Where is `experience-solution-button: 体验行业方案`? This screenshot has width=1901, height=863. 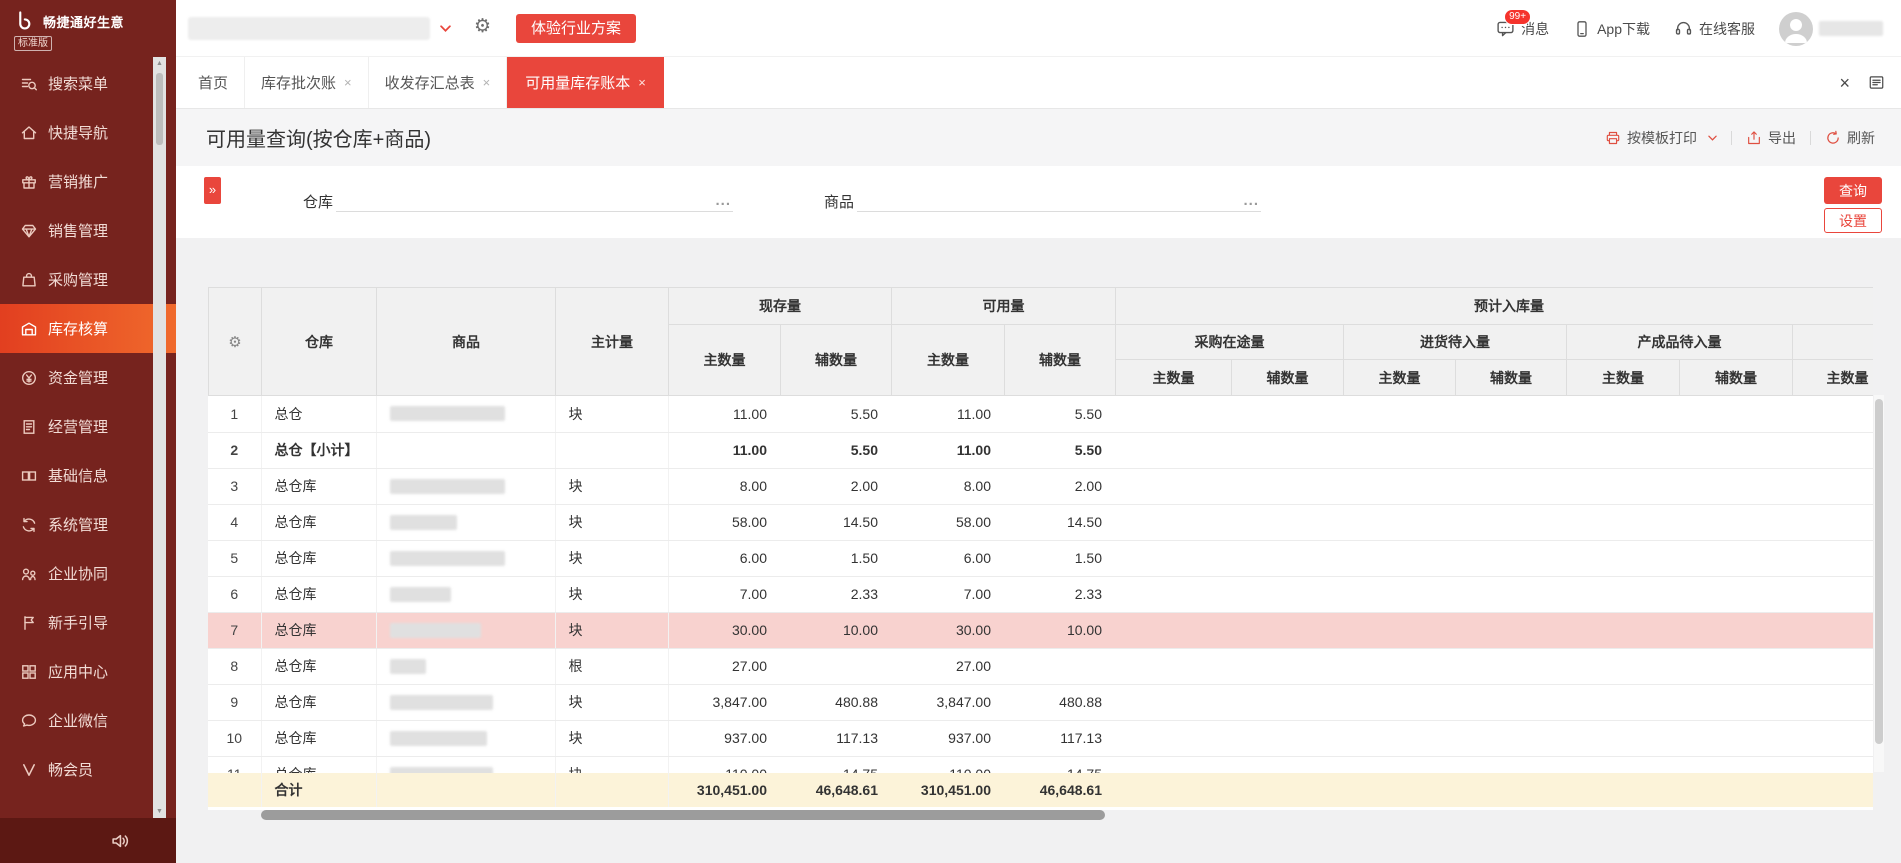 experience-solution-button: 体验行业方案 is located at coordinates (576, 28).